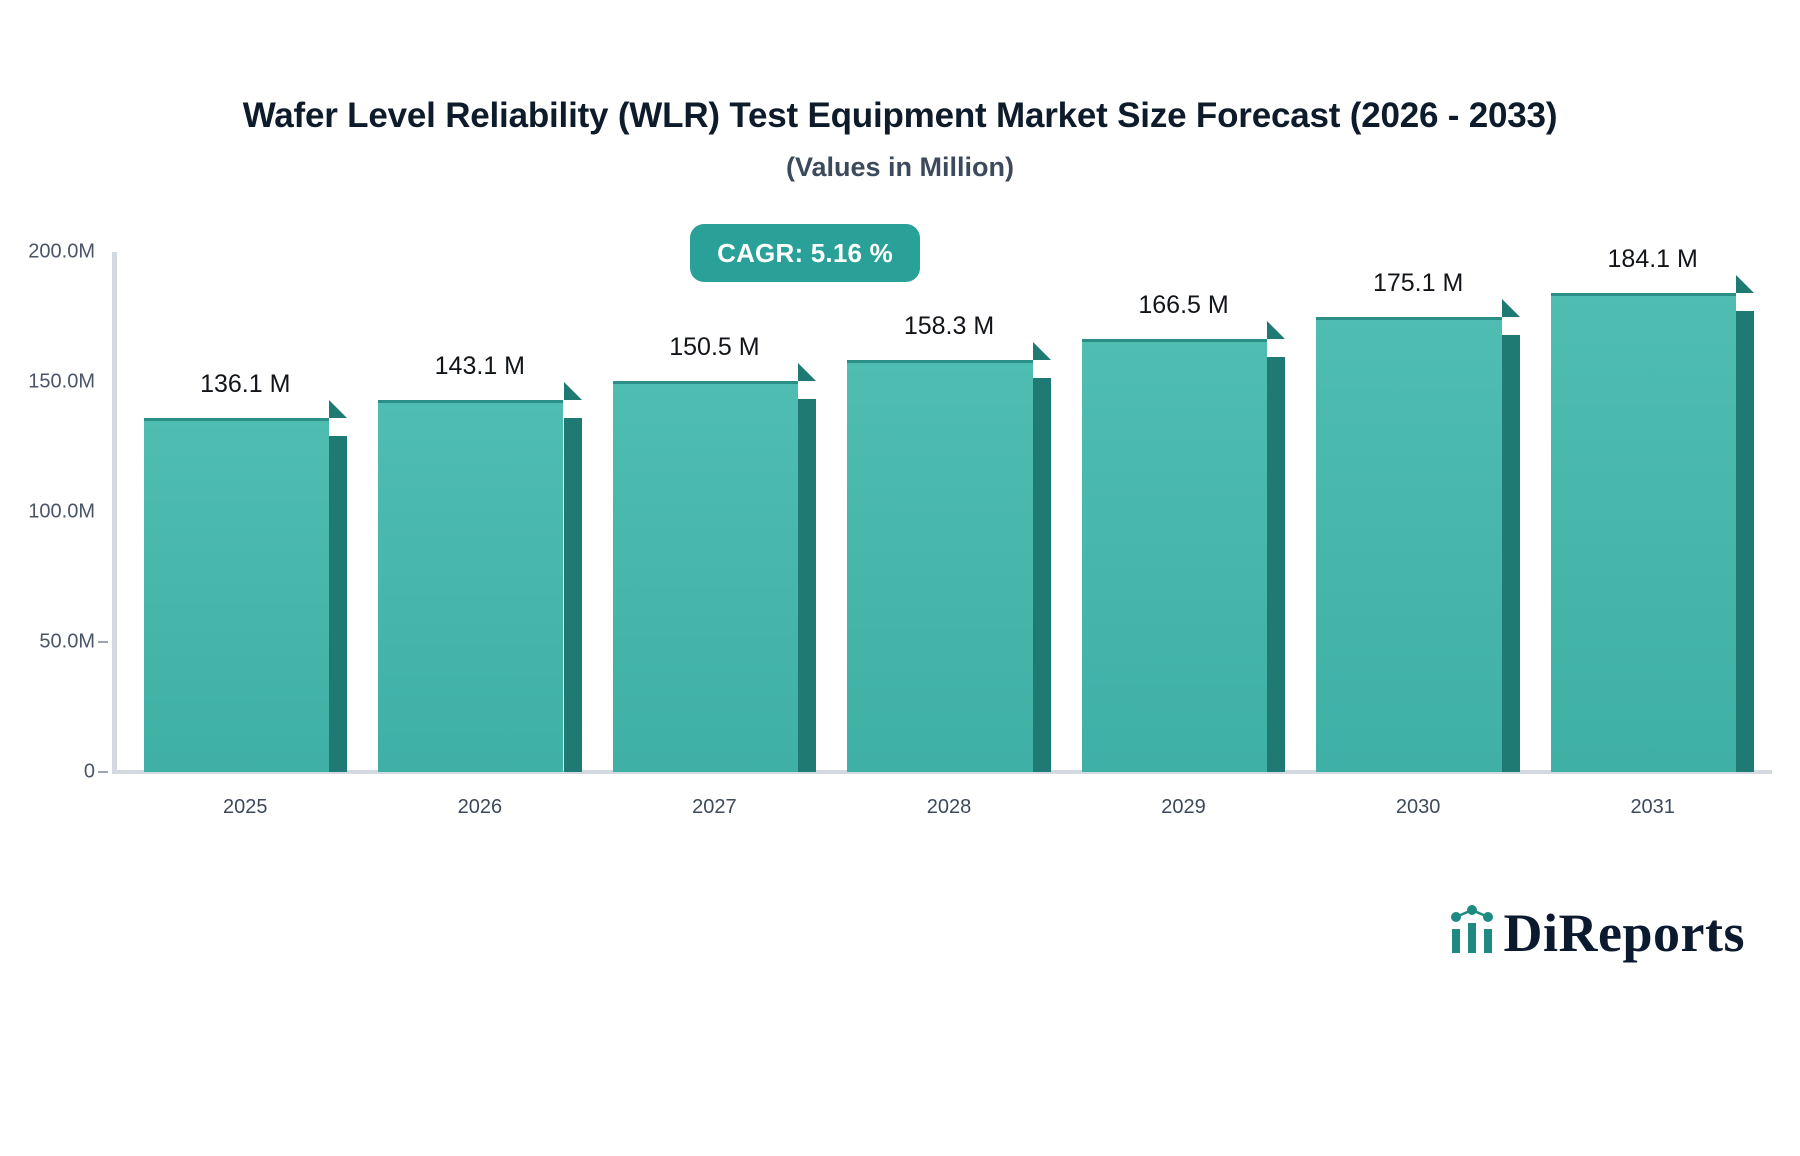  I want to click on y-axis-tick-label: 100.0M, so click(47, 518).